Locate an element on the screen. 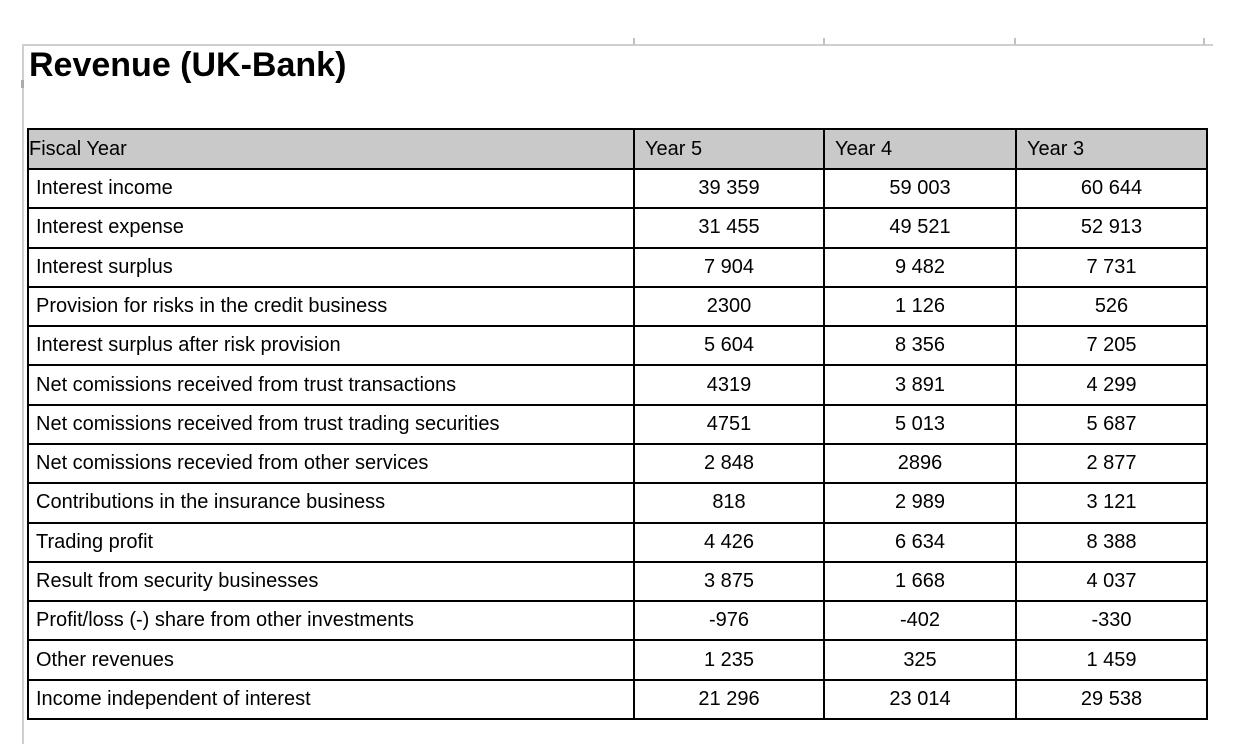  table-row: Trading profit 4 426 6 634 8 388 is located at coordinates (617, 542).